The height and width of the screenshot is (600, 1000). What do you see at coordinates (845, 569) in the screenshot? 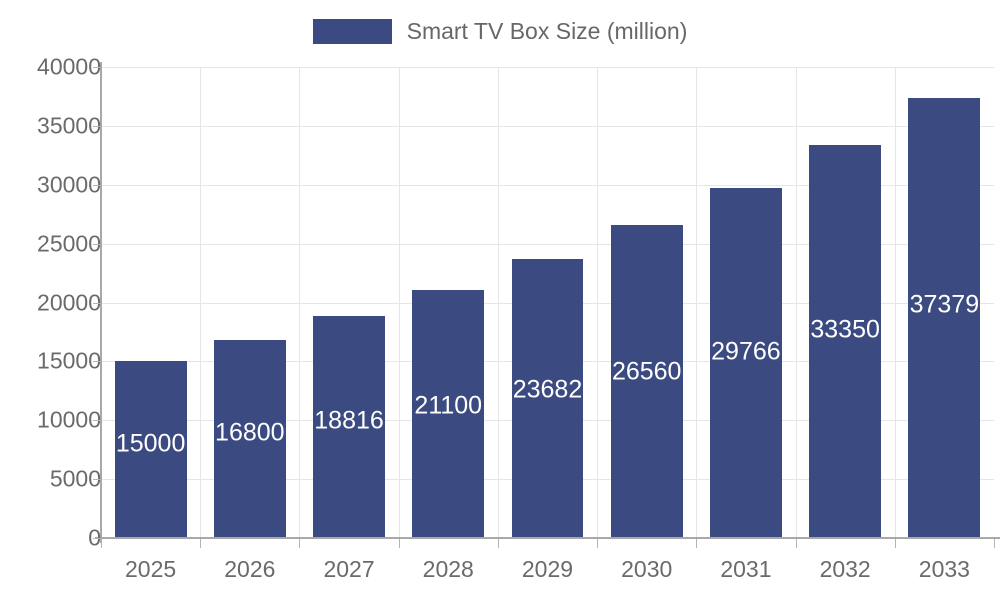
I see `x-axis-tick-label: 2032` at bounding box center [845, 569].